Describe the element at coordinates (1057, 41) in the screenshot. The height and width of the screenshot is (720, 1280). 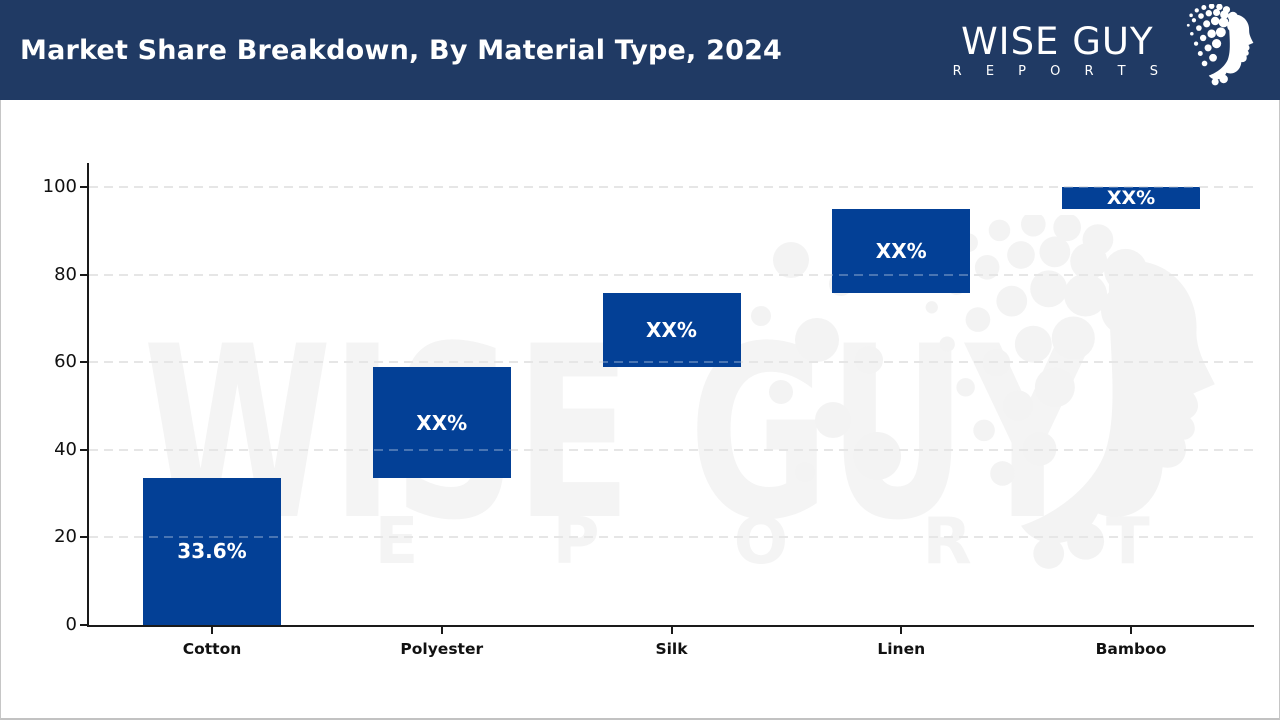
I see `logo-primary-text: WISE GUY` at that location.